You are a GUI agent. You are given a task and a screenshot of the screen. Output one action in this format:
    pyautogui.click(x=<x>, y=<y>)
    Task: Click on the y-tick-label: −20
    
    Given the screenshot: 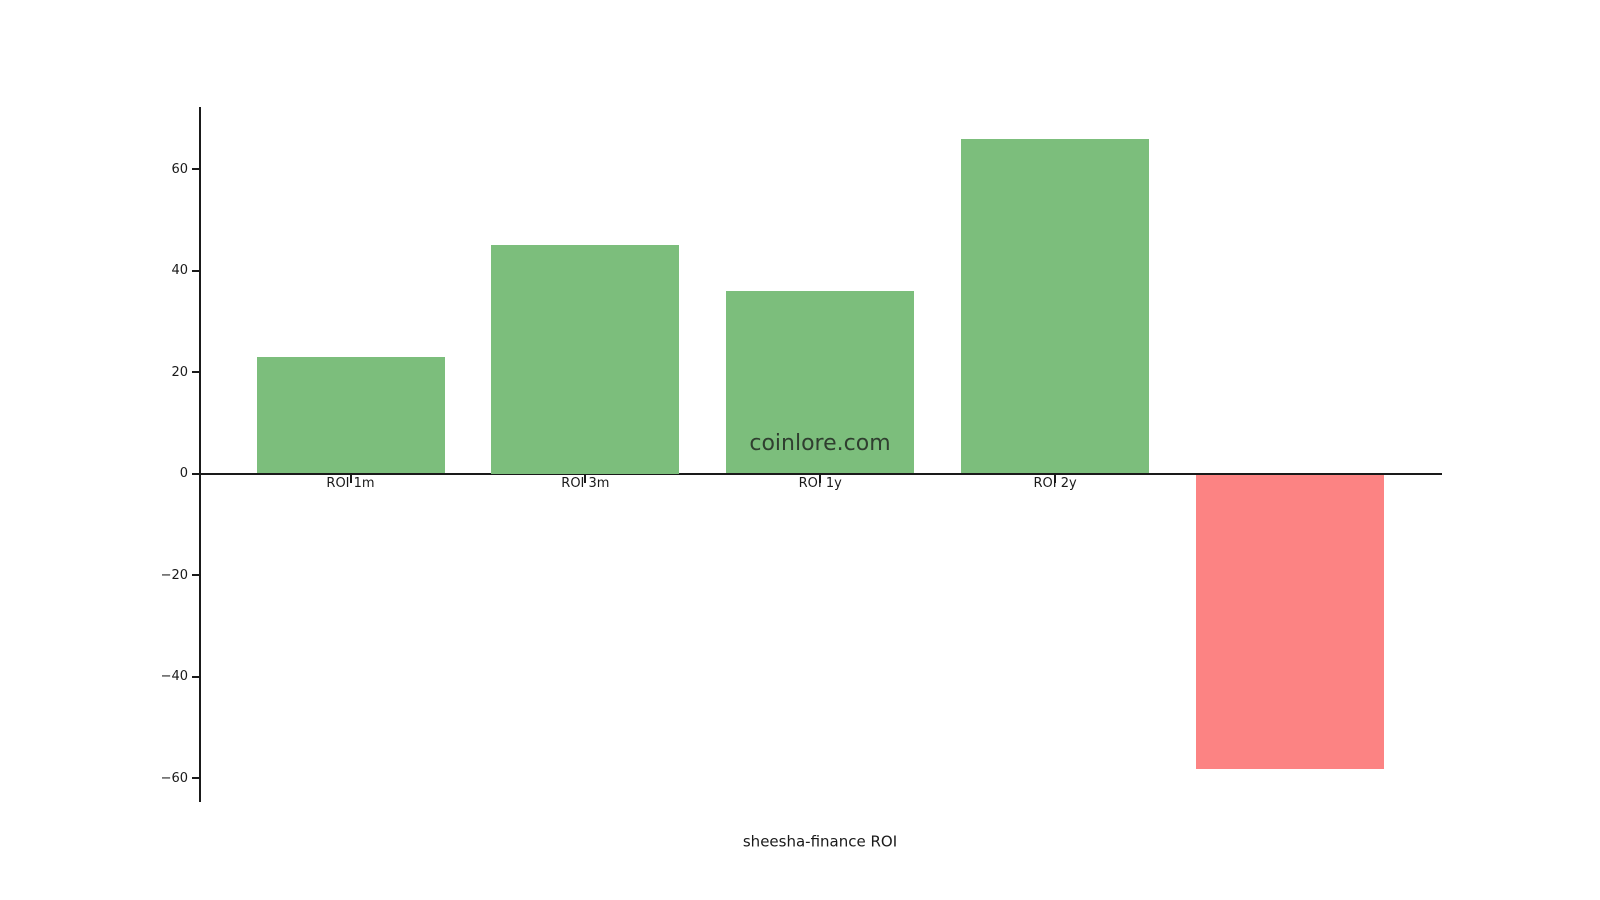 What is the action you would take?
    pyautogui.click(x=174, y=575)
    